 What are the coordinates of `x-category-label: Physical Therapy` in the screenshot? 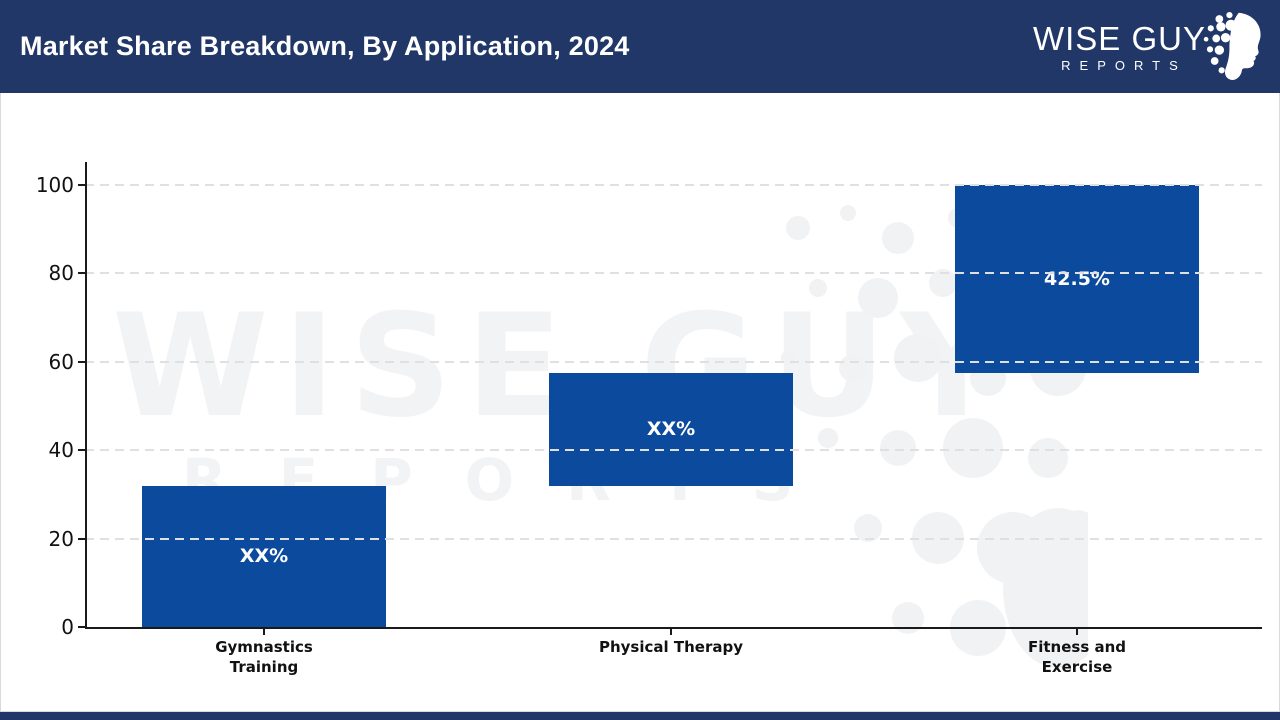 It's located at (671, 647).